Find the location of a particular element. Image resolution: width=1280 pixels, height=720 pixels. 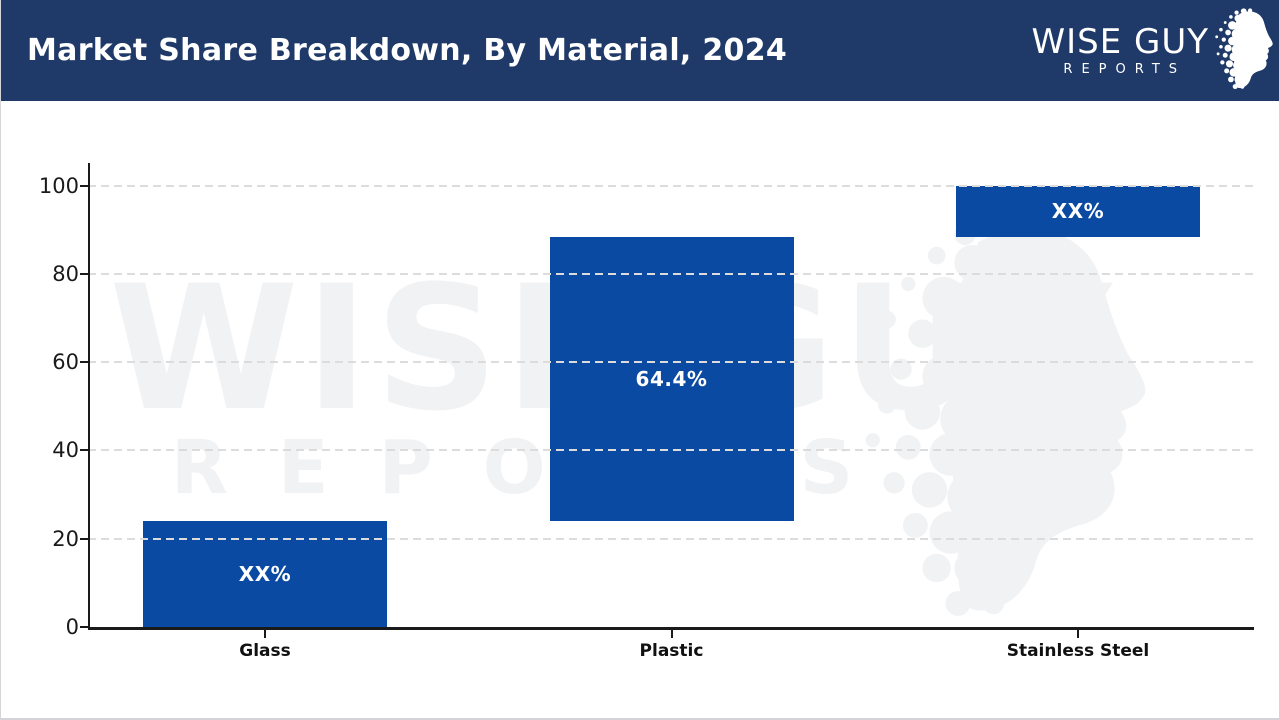

bar-plastic is located at coordinates (671, 379).